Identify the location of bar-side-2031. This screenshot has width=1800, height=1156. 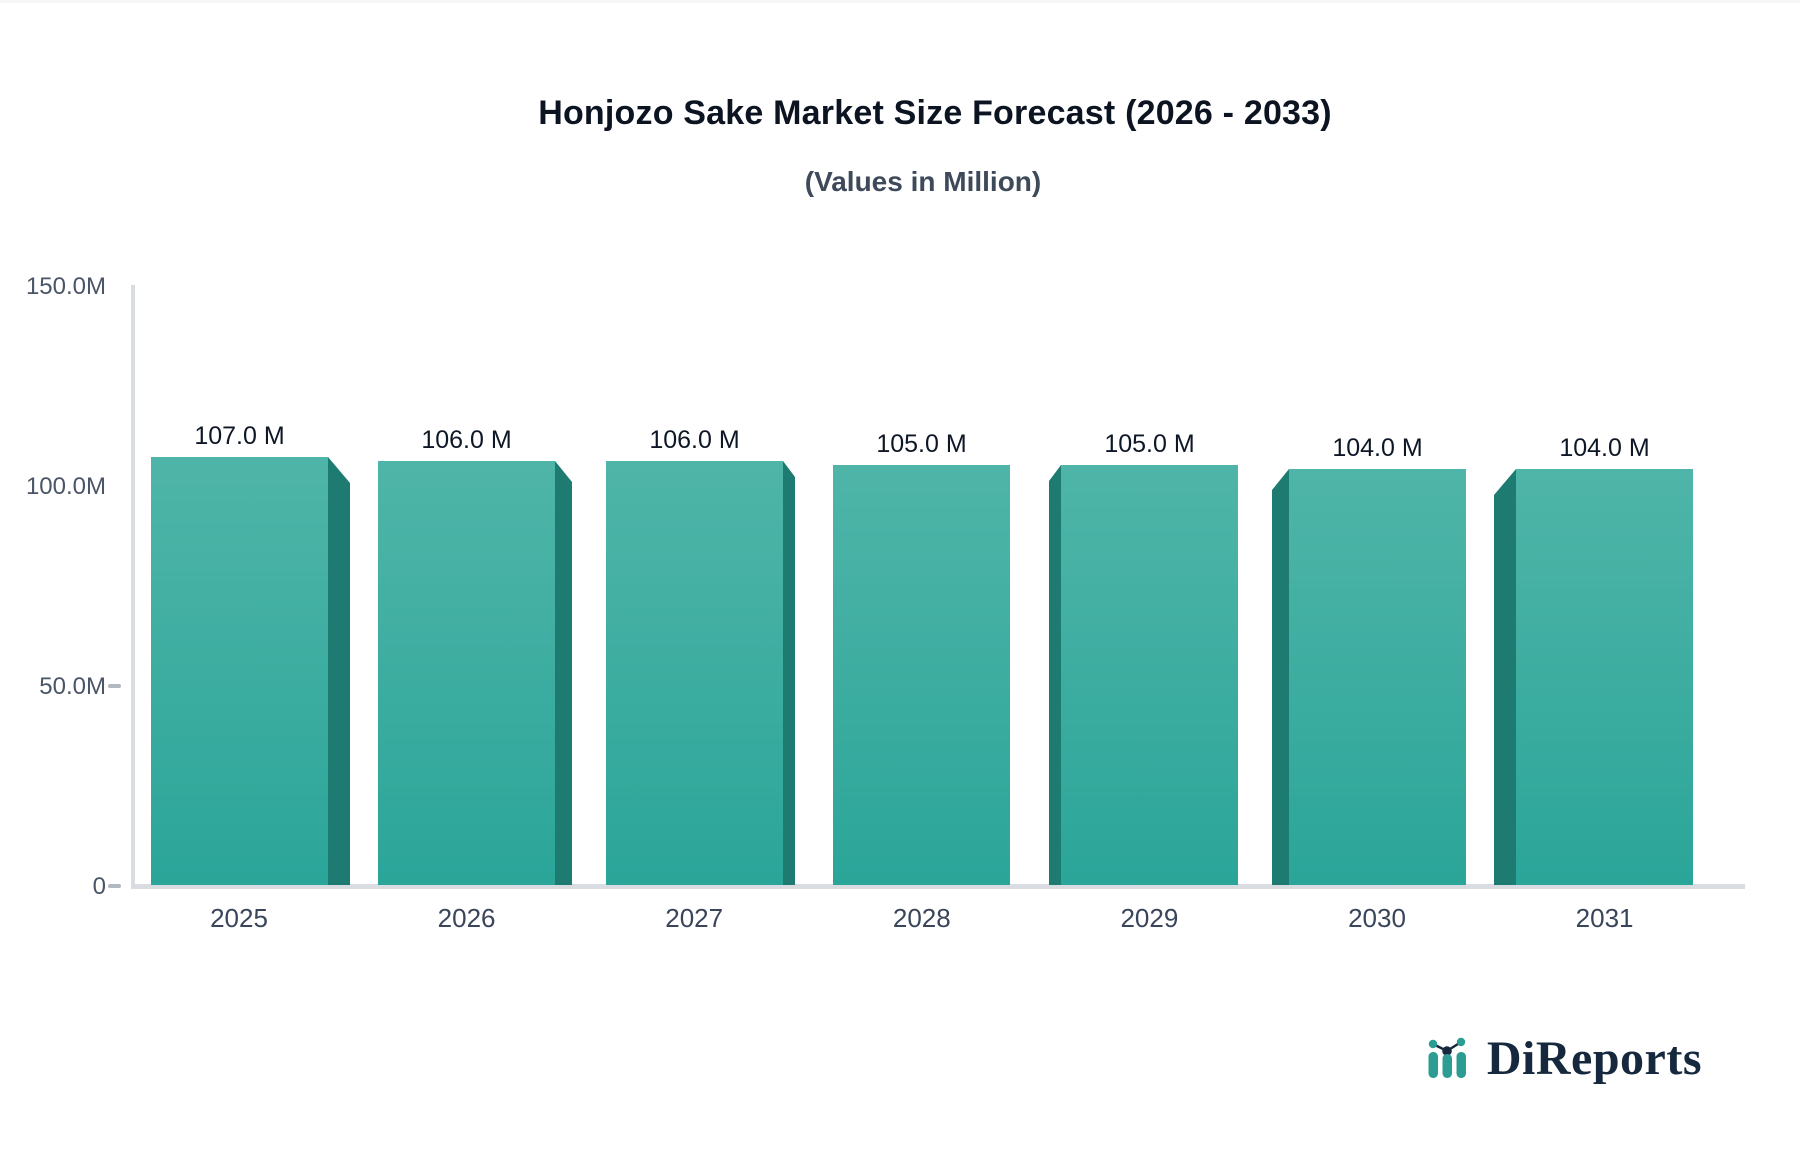
(1505, 677).